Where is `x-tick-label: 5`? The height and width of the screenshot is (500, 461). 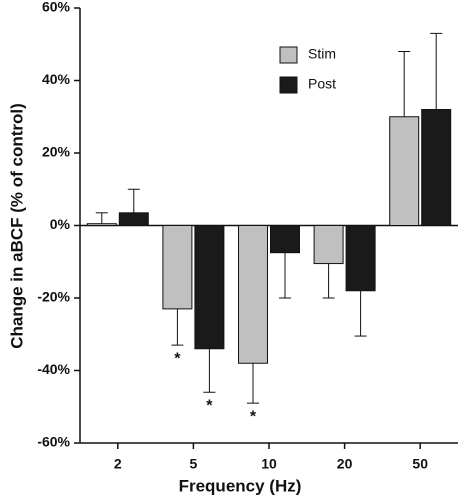
x-tick-label: 5 is located at coordinates (194, 464).